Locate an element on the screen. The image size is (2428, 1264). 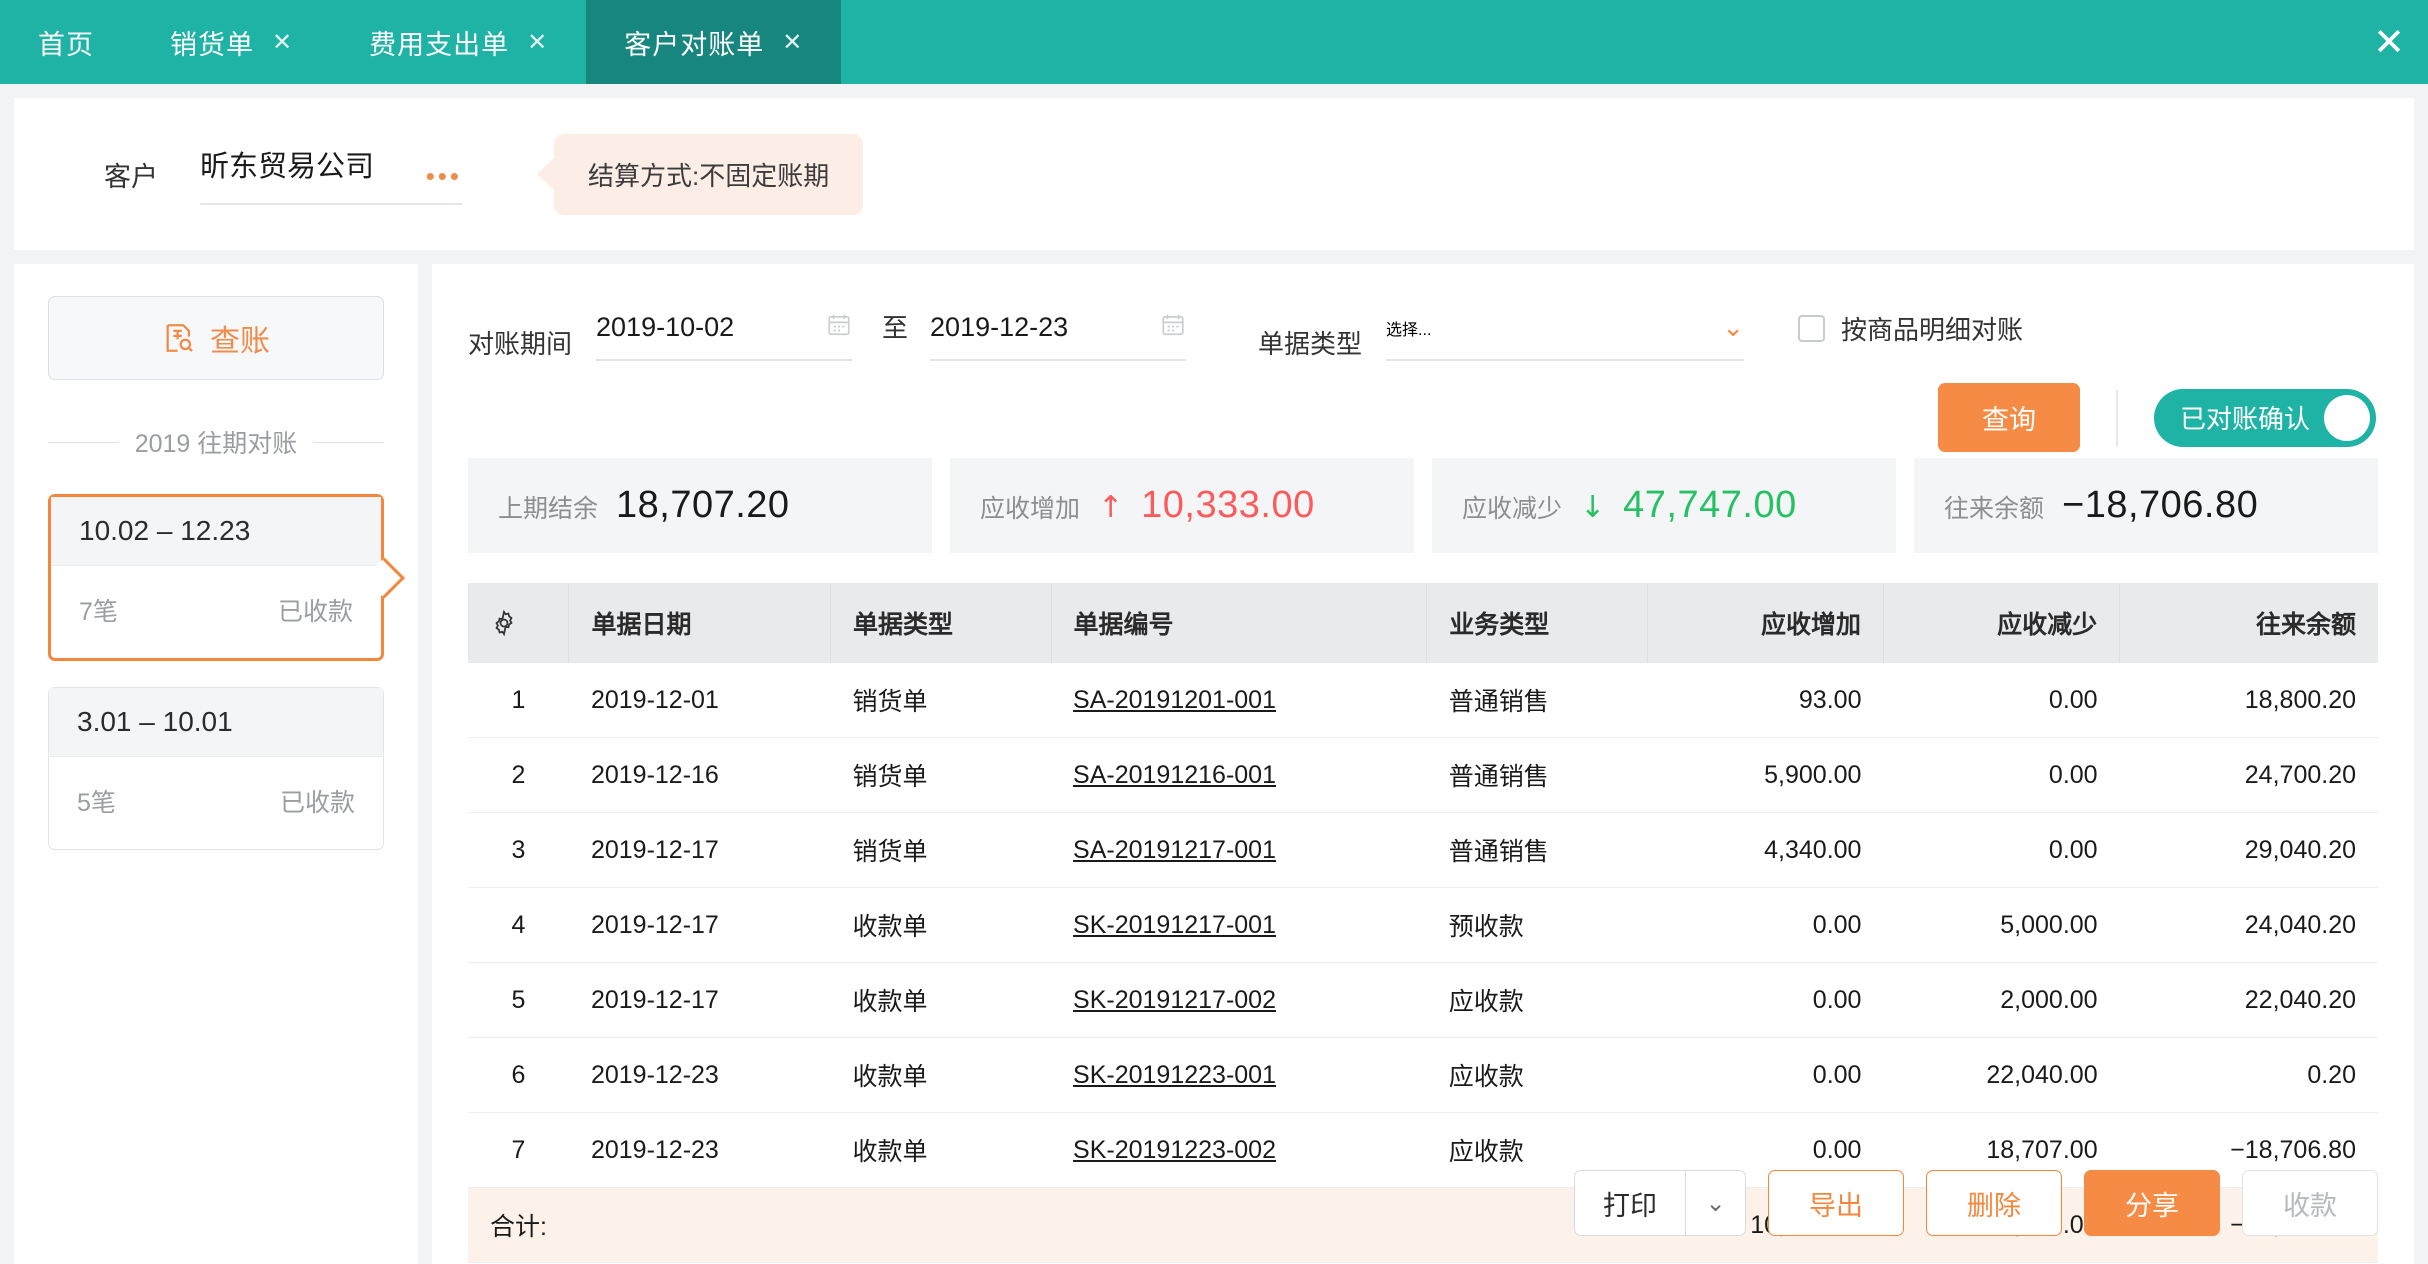
doc-link: SK-20191217-002 is located at coordinates (1174, 999).